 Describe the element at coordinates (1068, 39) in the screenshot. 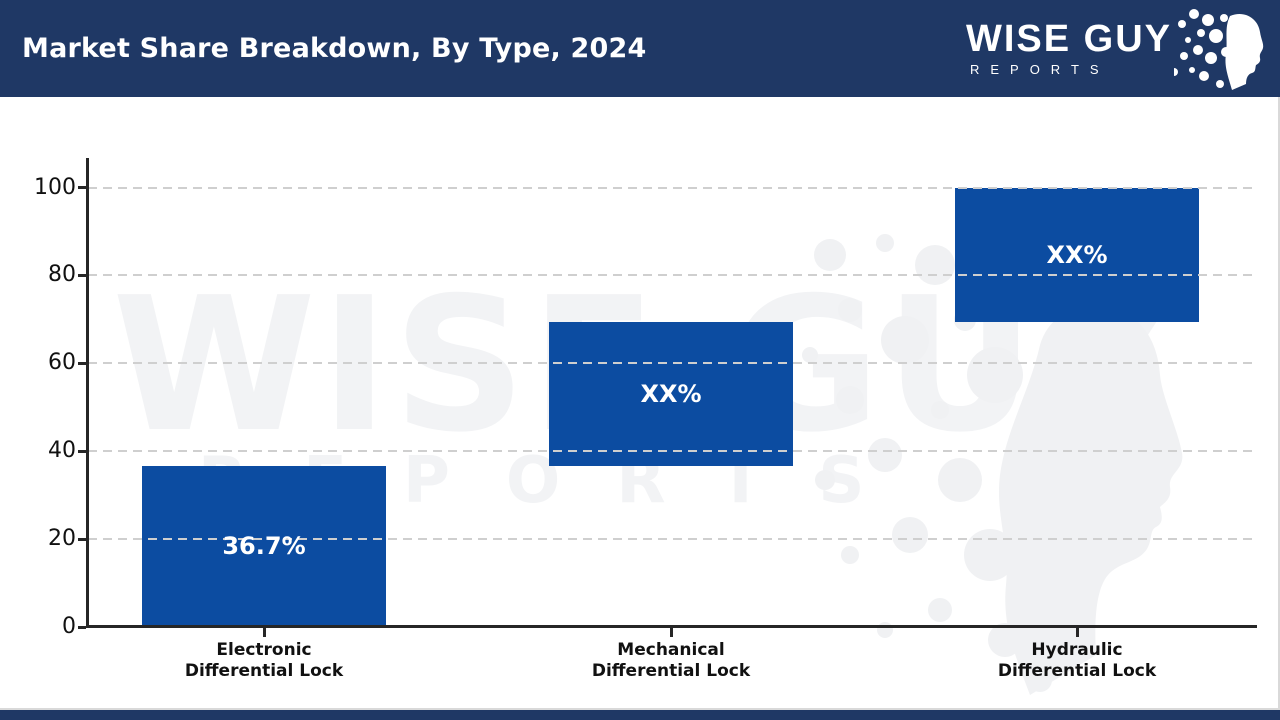

I see `logo-wordmark: WISE GUY` at that location.